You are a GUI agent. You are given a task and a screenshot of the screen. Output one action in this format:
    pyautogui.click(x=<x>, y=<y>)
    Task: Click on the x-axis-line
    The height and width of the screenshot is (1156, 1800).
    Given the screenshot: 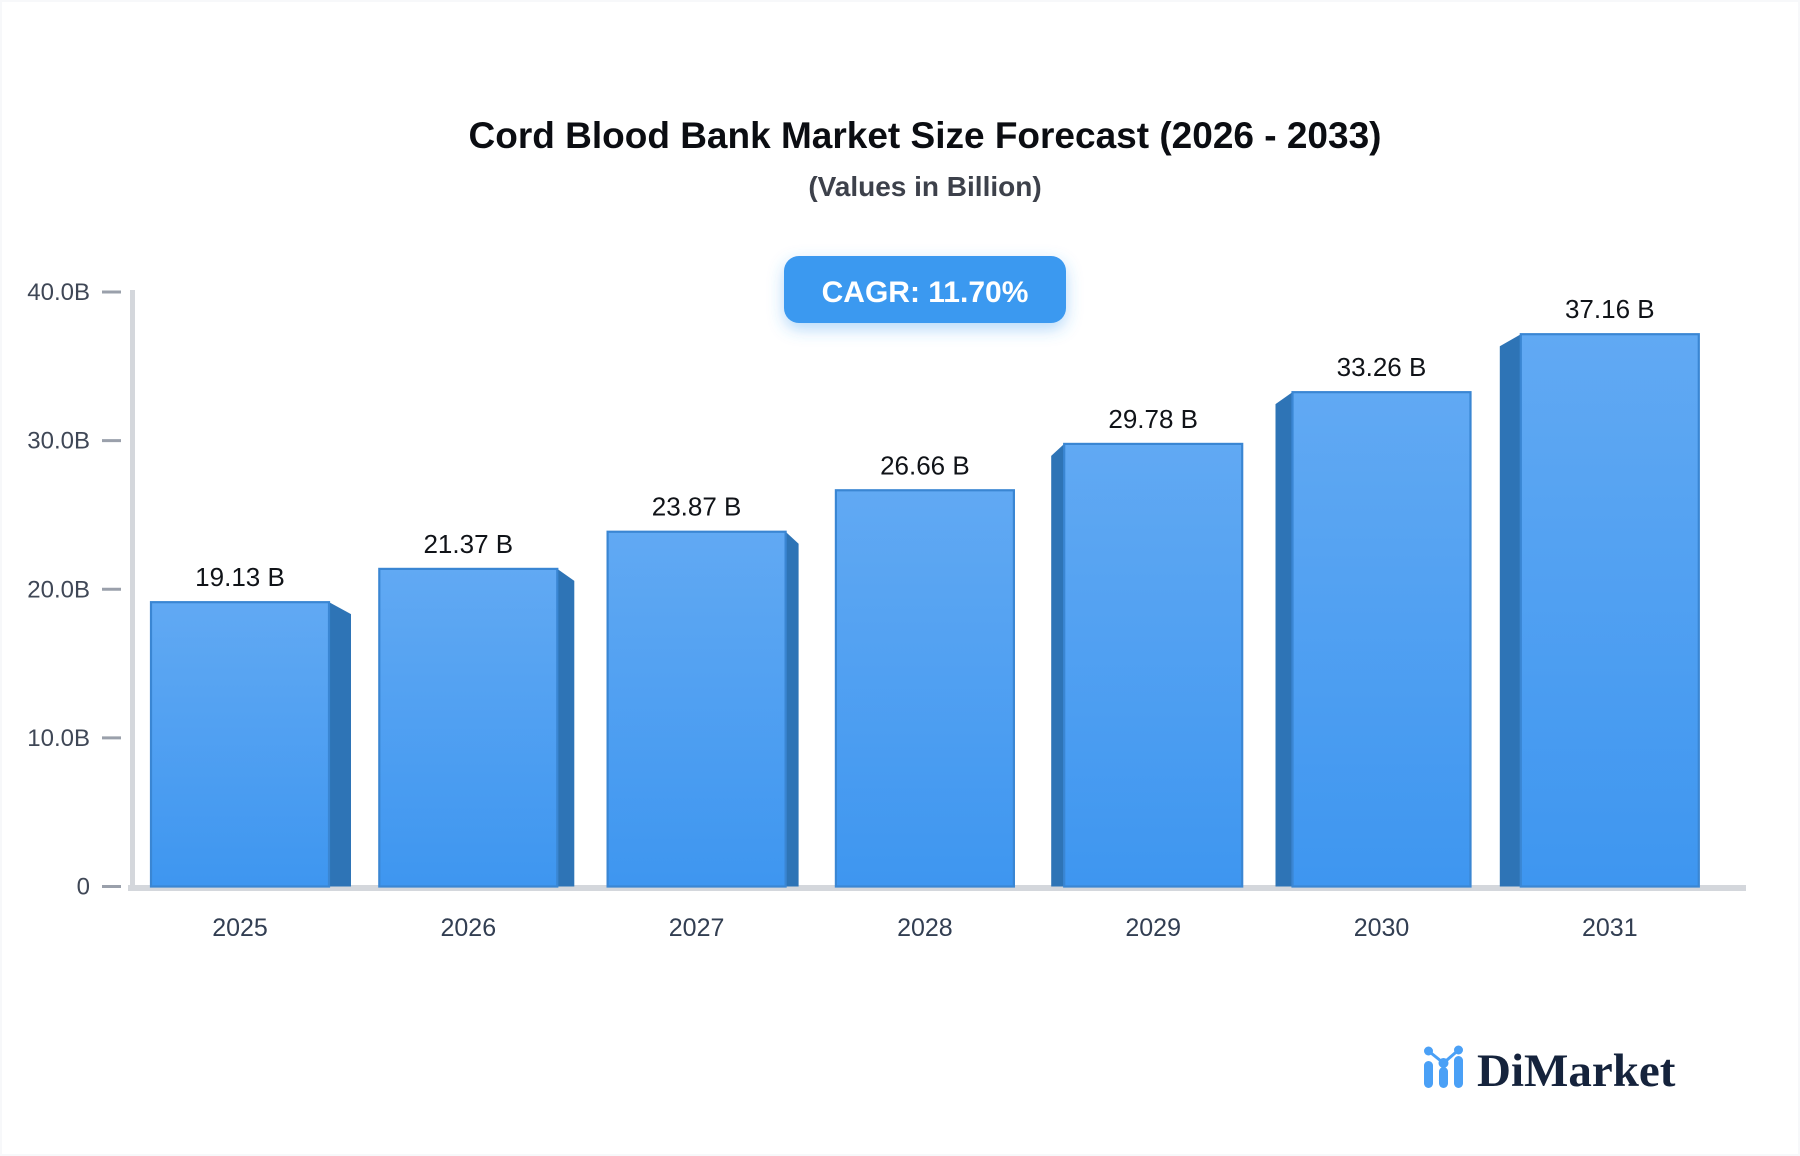 What is the action you would take?
    pyautogui.click(x=937, y=888)
    